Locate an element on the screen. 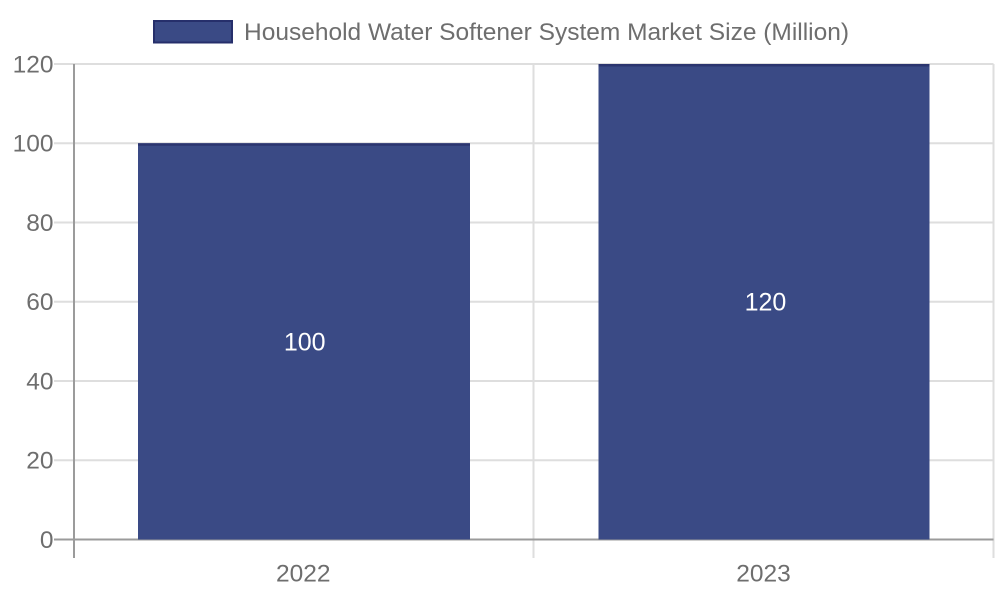 This screenshot has width=1000, height=600. svg-text: 2023 is located at coordinates (763, 573).